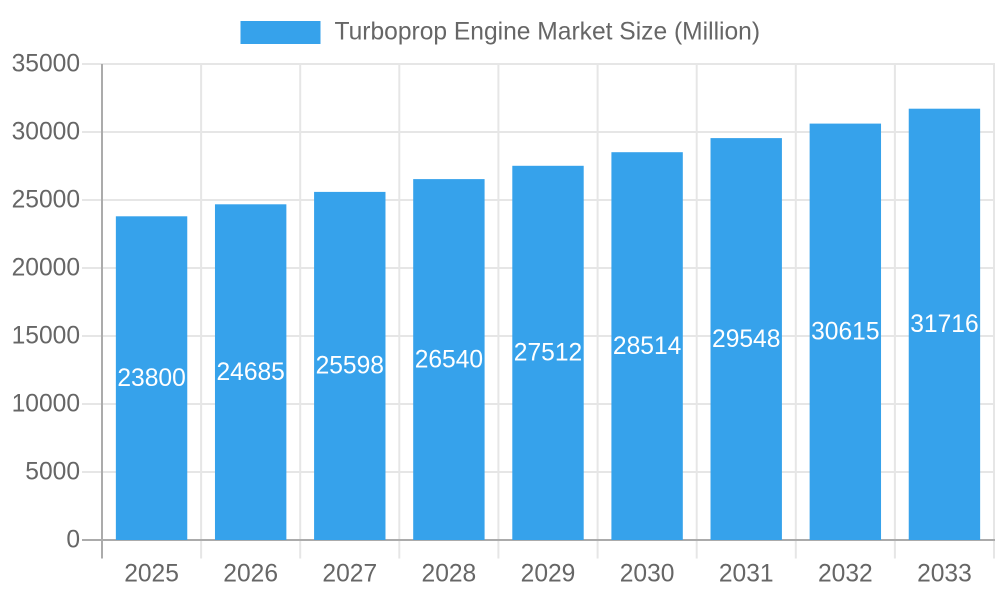 This screenshot has height=605, width=1000. What do you see at coordinates (845, 332) in the screenshot?
I see `svg-text: 30615` at bounding box center [845, 332].